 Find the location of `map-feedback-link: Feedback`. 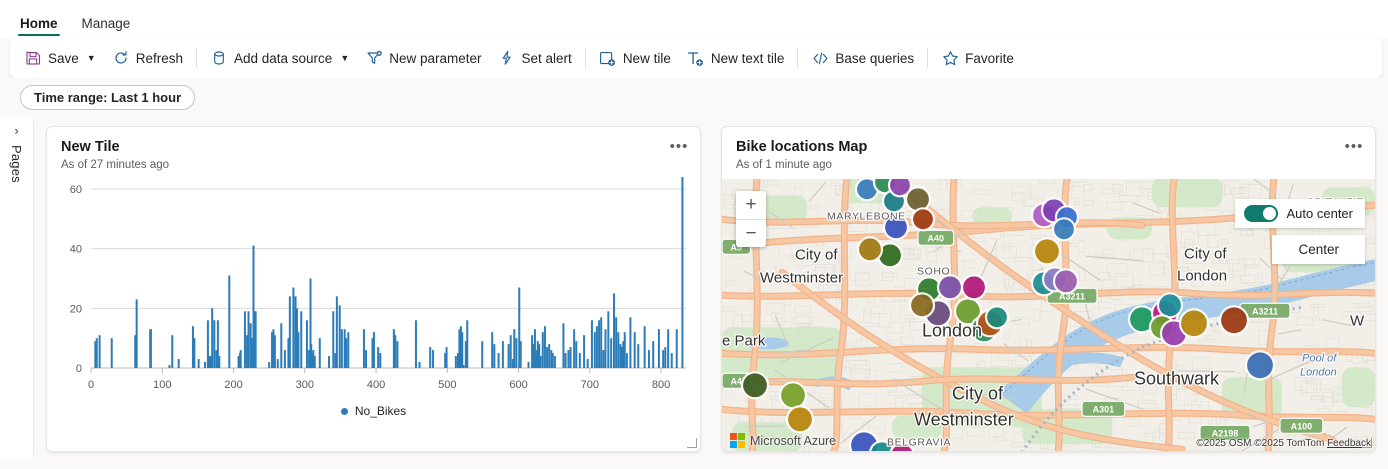

map-feedback-link: Feedback is located at coordinates (1349, 443).